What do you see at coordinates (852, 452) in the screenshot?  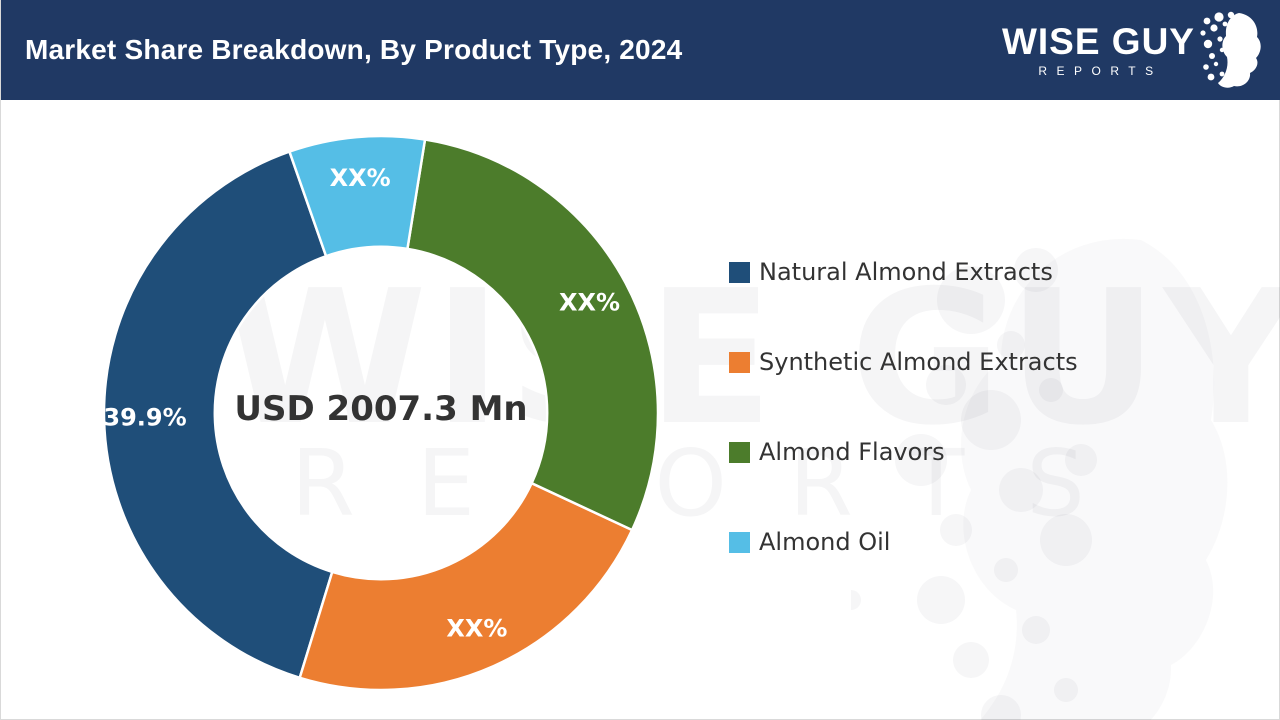 I see `legend-label: Almond Flavors` at bounding box center [852, 452].